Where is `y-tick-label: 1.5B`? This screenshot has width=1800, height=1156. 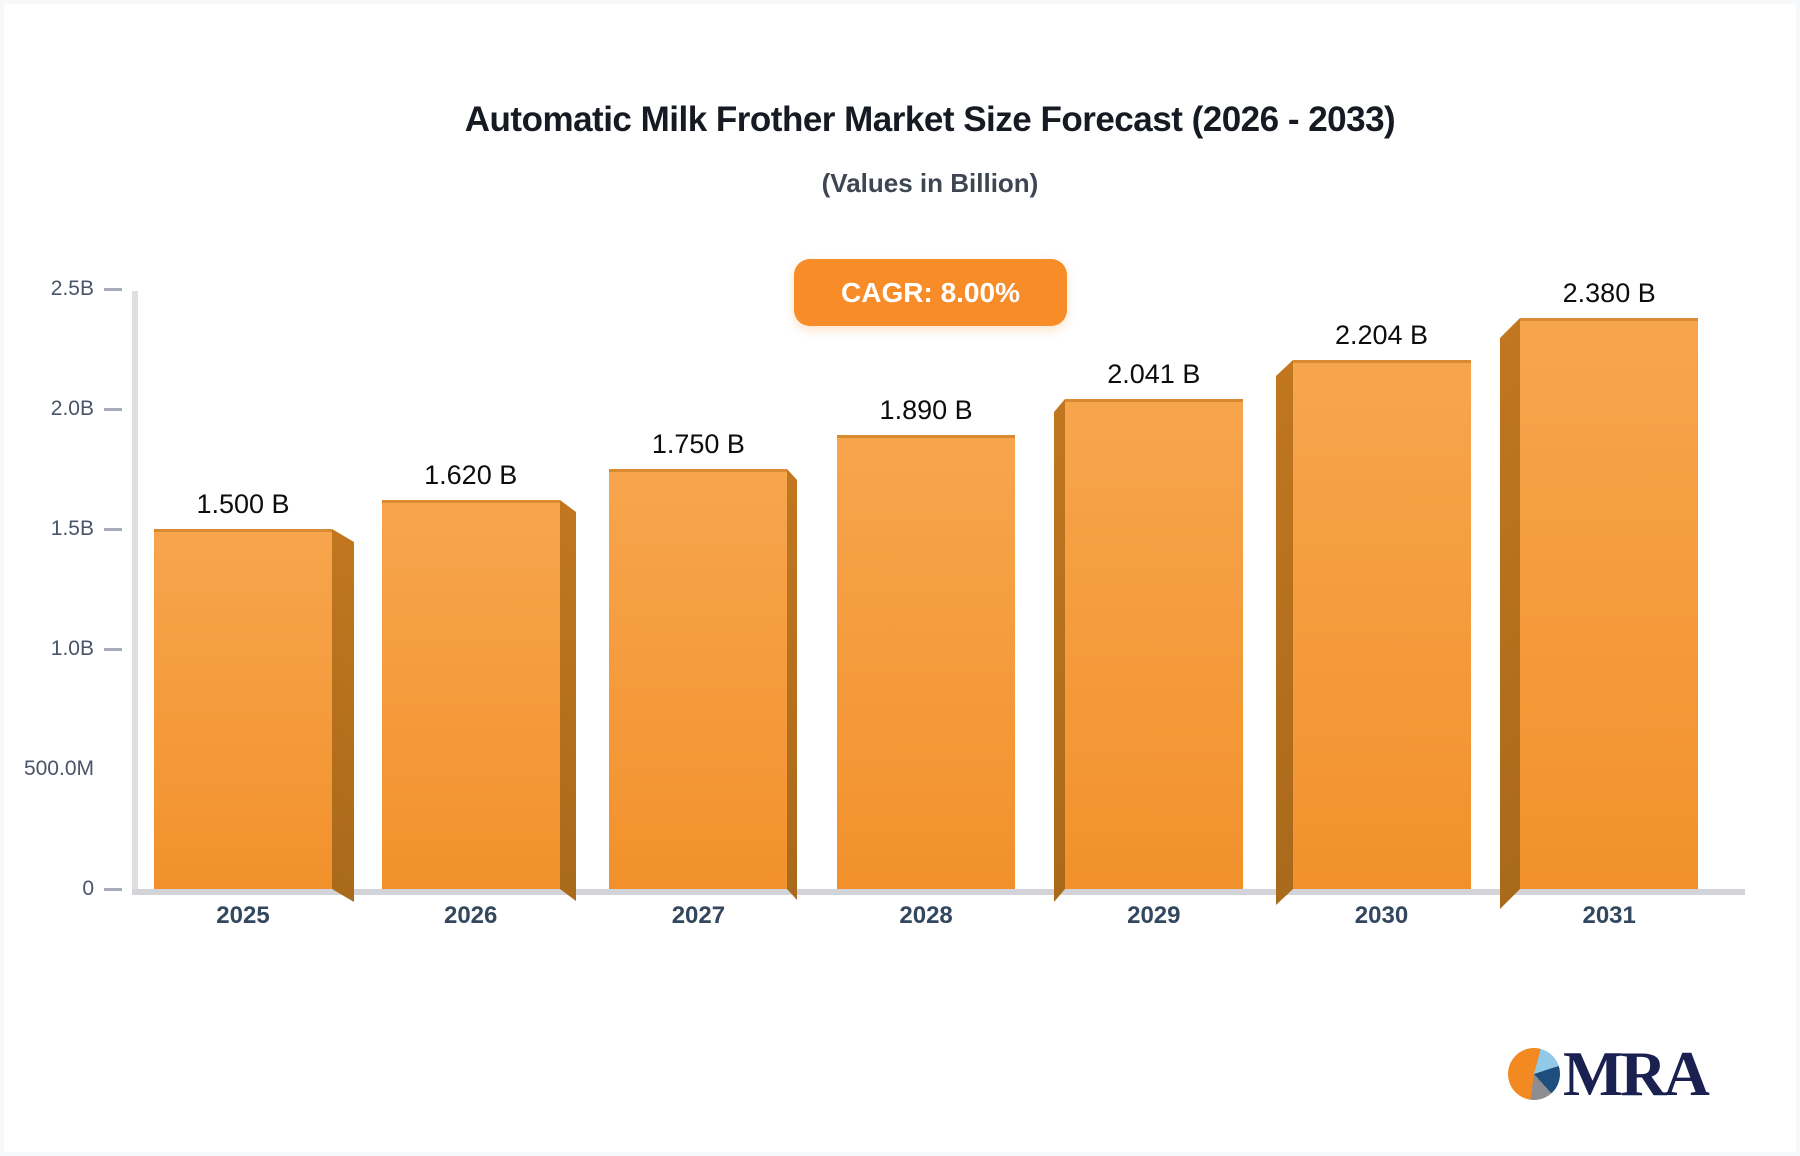
y-tick-label: 1.5B is located at coordinates (72, 528).